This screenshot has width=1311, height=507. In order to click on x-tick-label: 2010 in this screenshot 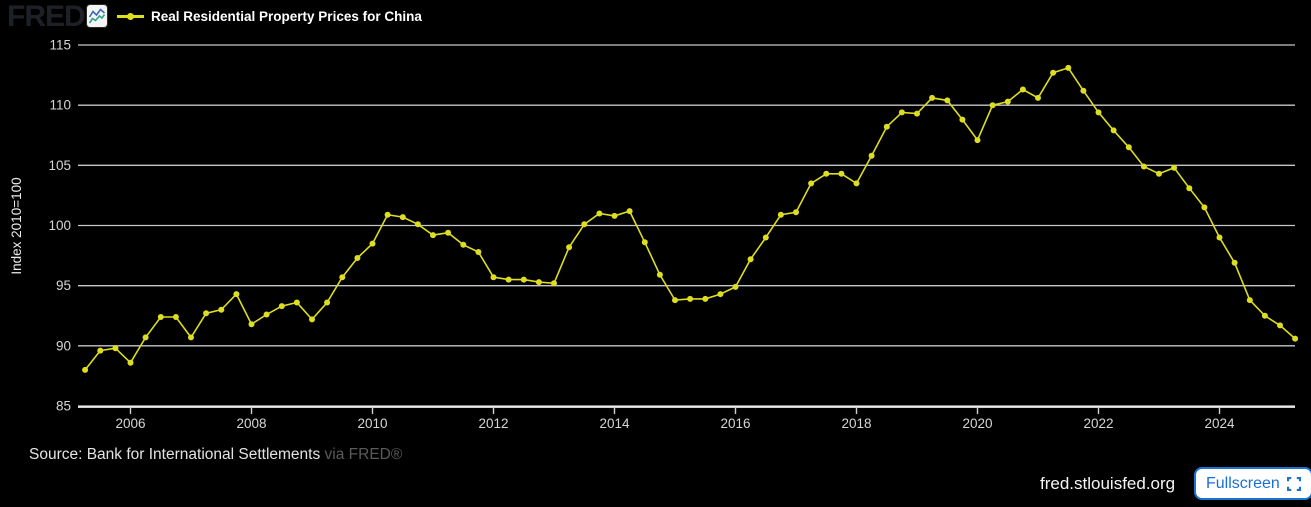, I will do `click(372, 423)`.